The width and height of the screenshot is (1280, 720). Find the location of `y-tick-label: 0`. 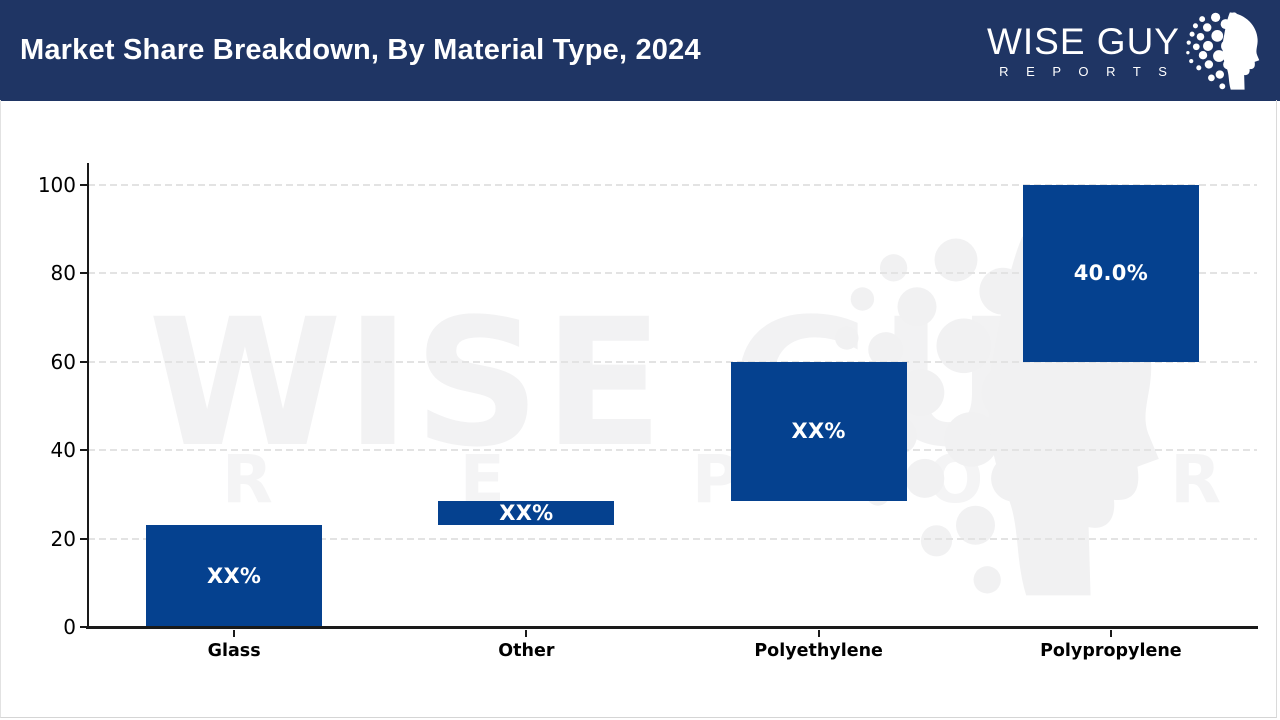

y-tick-label: 0 is located at coordinates (69, 627).